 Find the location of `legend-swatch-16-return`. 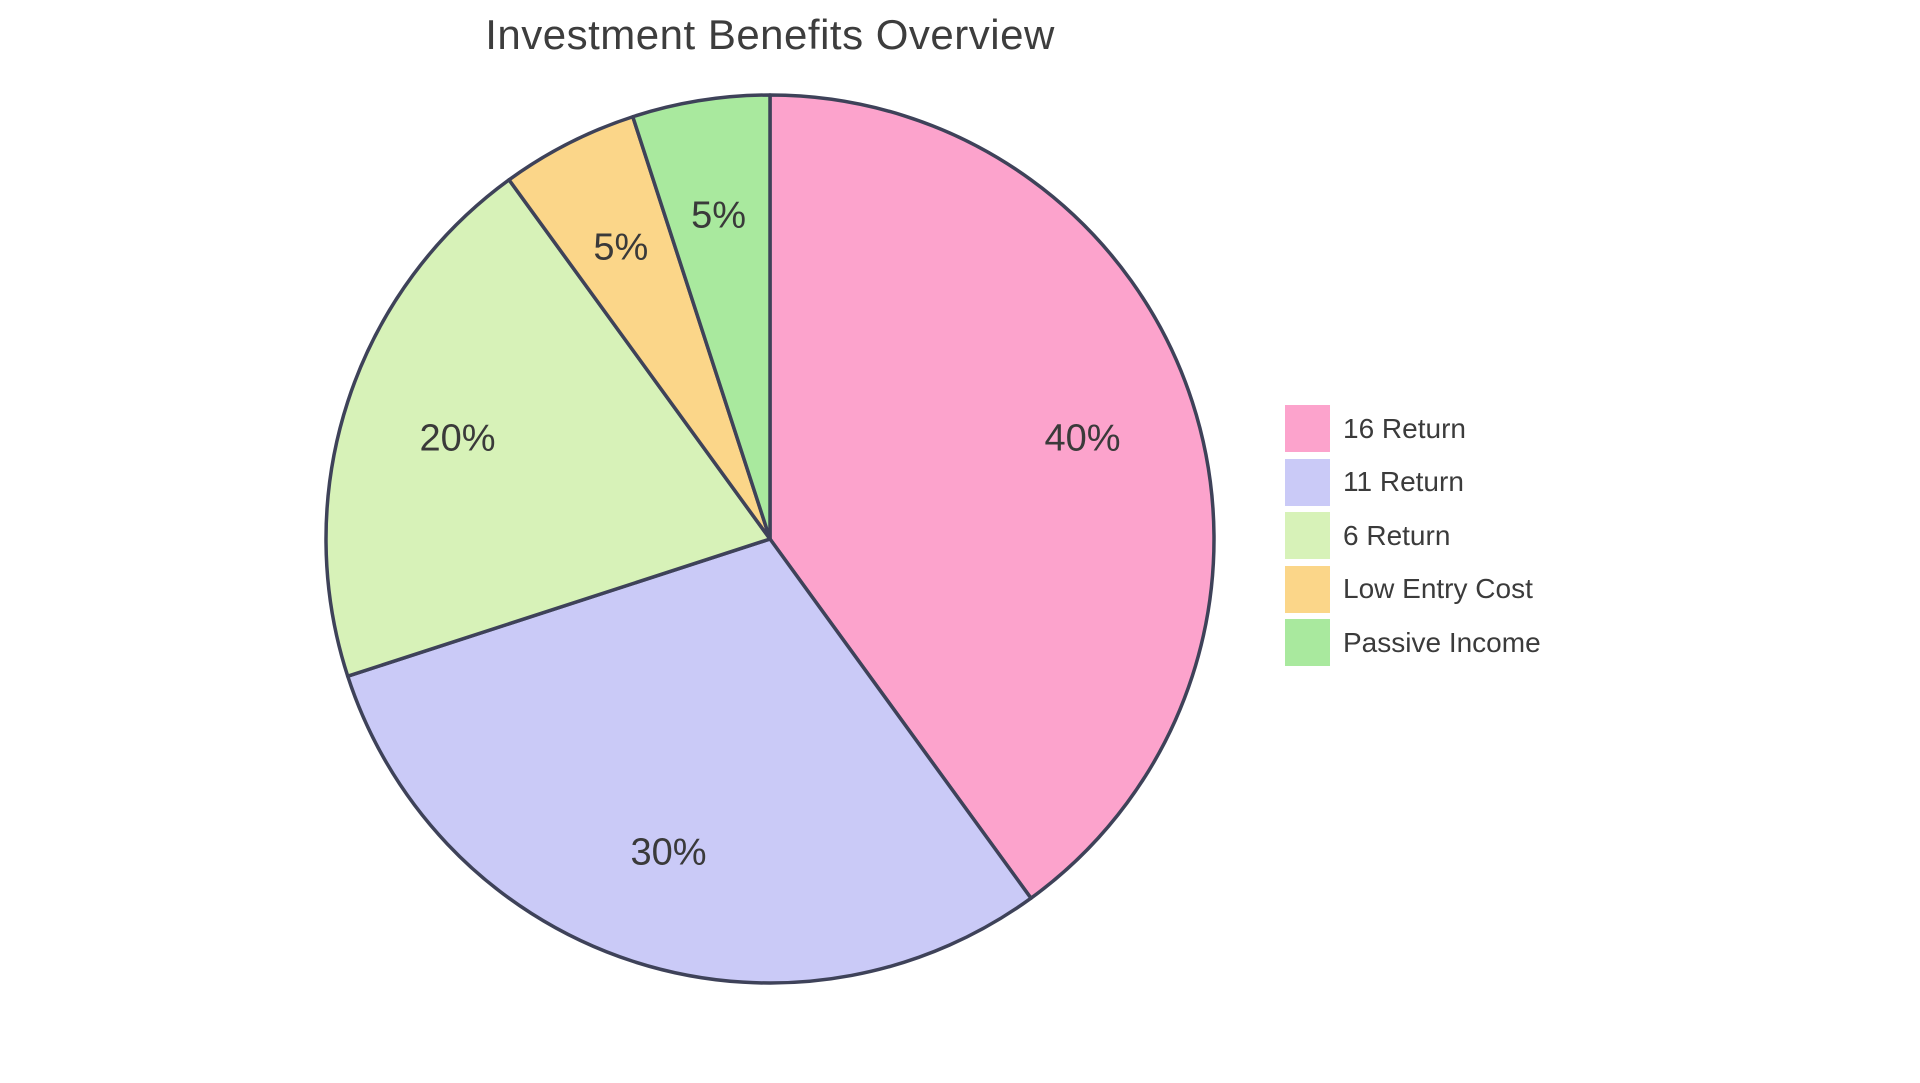

legend-swatch-16-return is located at coordinates (1307, 428).